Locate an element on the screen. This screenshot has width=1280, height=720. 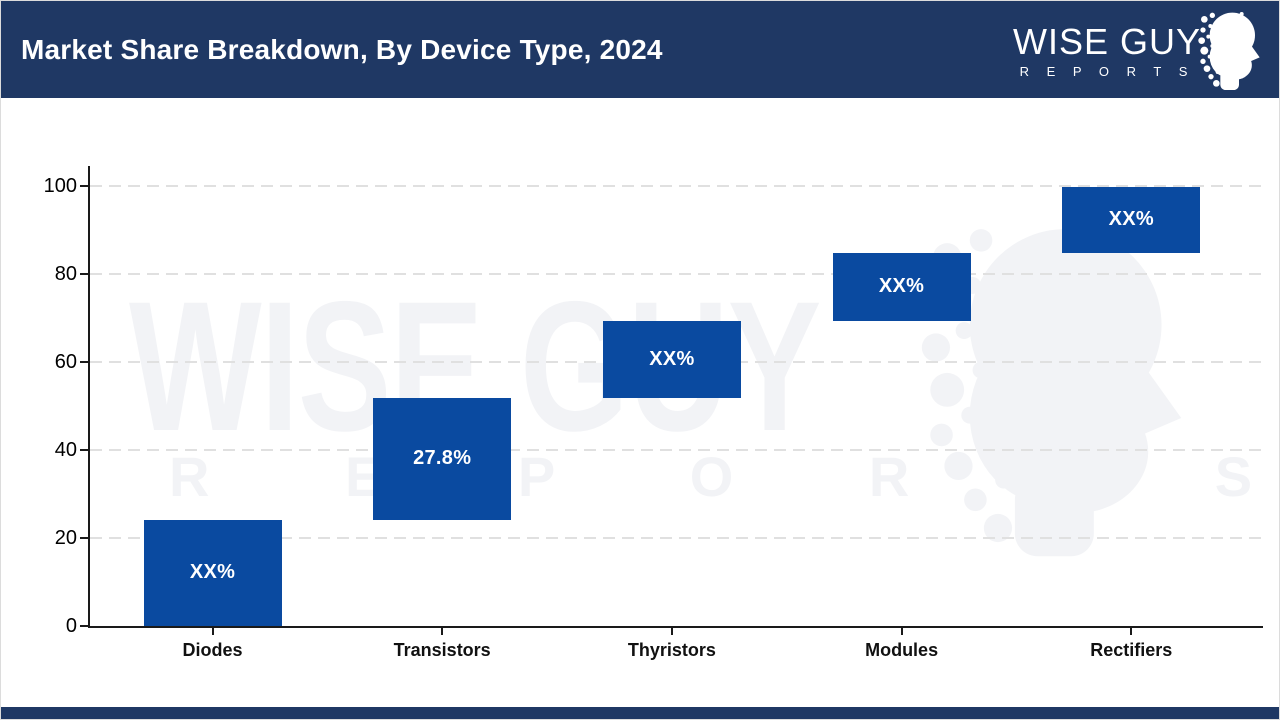
bar-thyristors: XX% is located at coordinates (671, 359).